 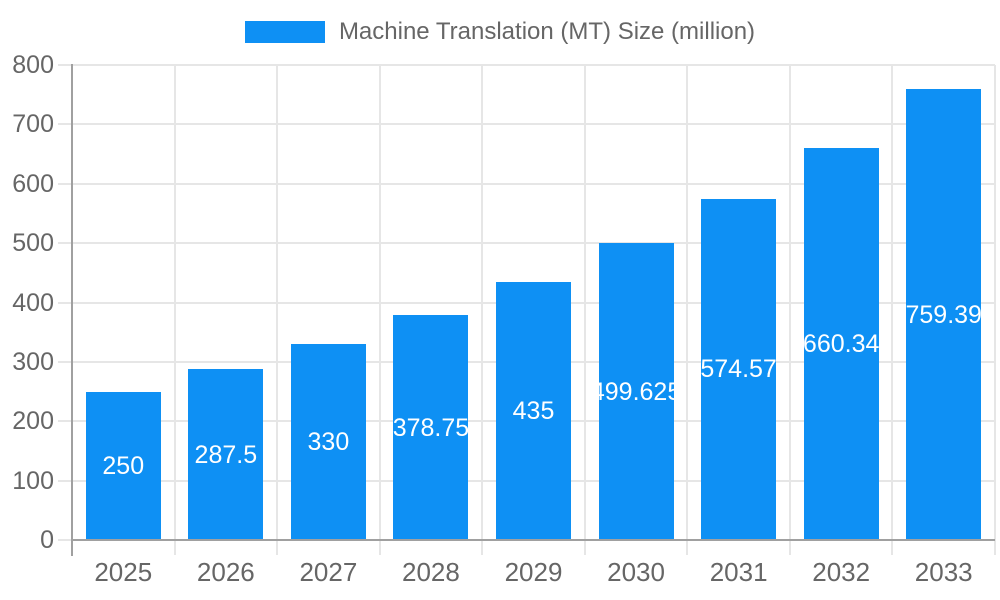 I want to click on bar-value-label: 378.75, so click(x=431, y=427).